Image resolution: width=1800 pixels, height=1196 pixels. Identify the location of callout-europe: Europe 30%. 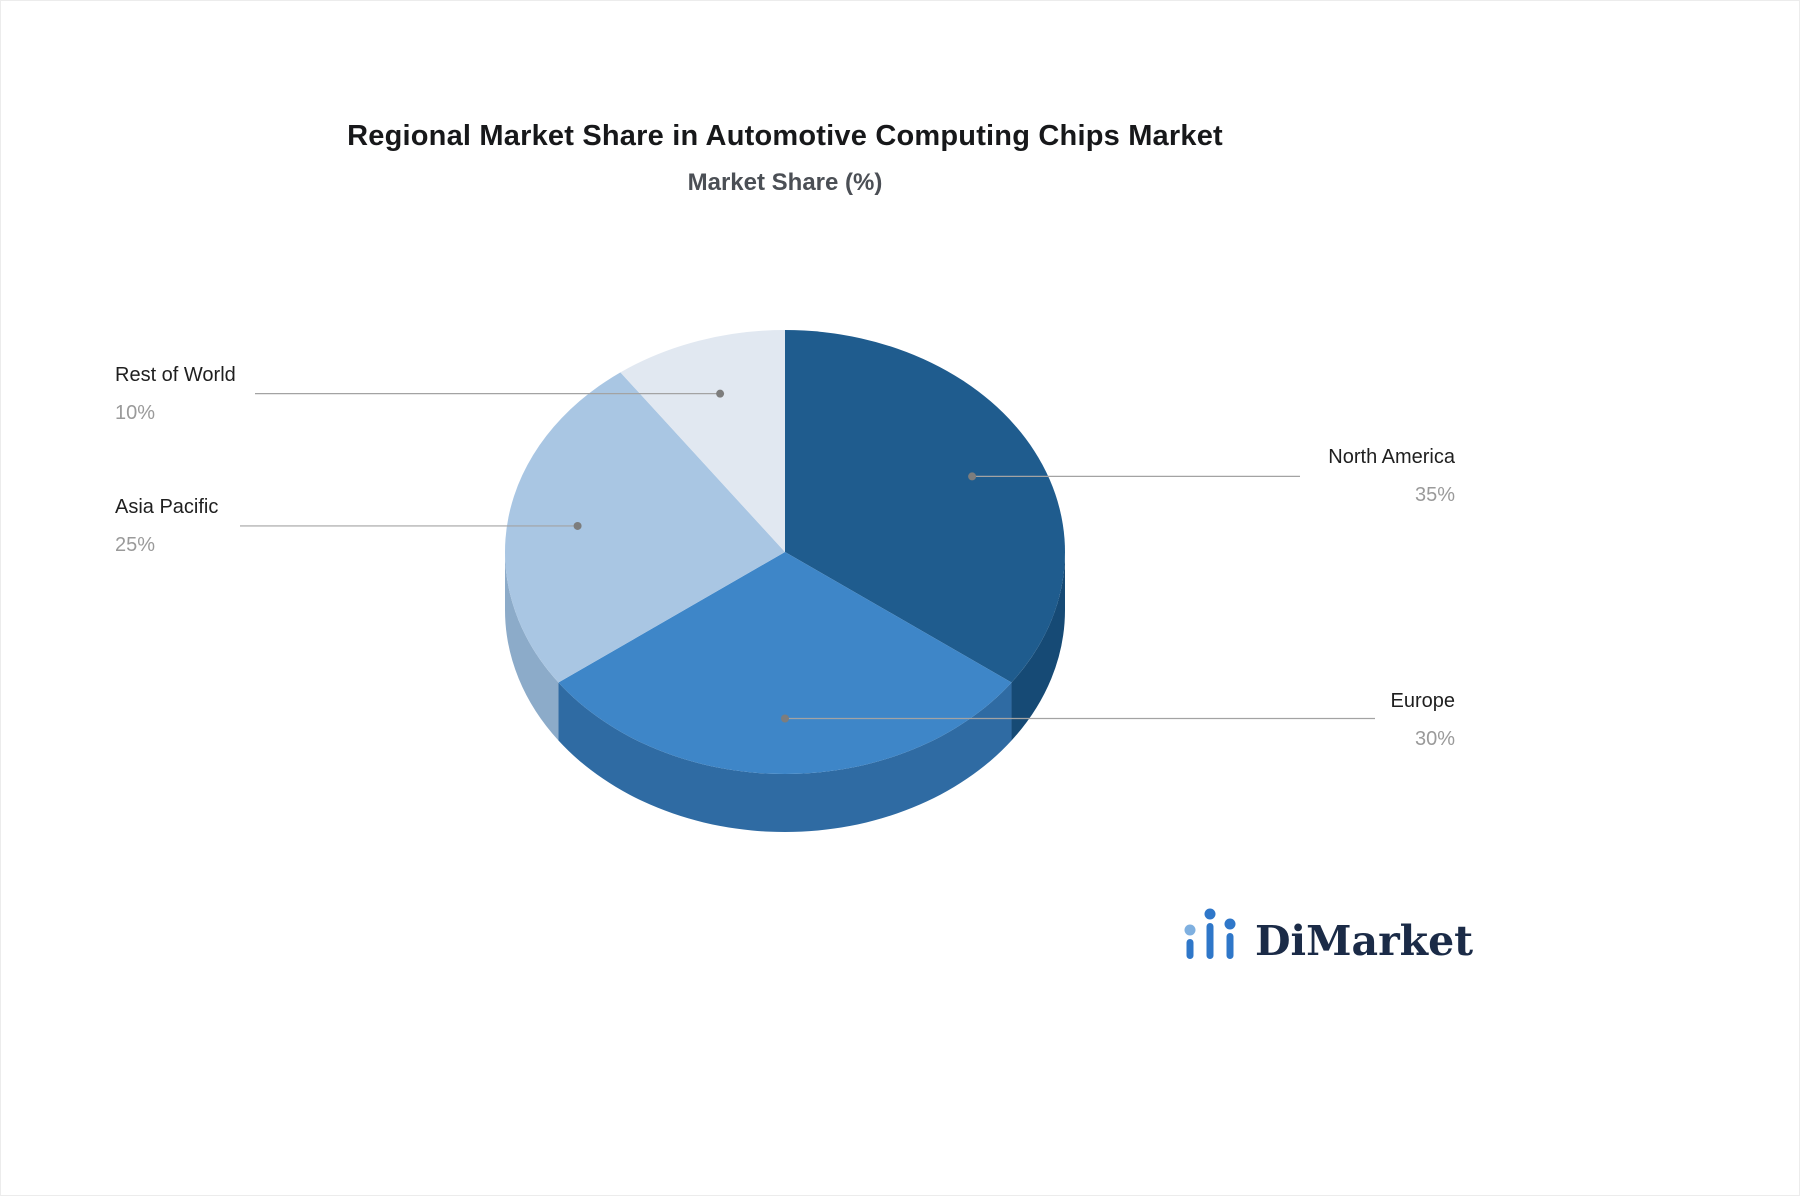
(1295, 720).